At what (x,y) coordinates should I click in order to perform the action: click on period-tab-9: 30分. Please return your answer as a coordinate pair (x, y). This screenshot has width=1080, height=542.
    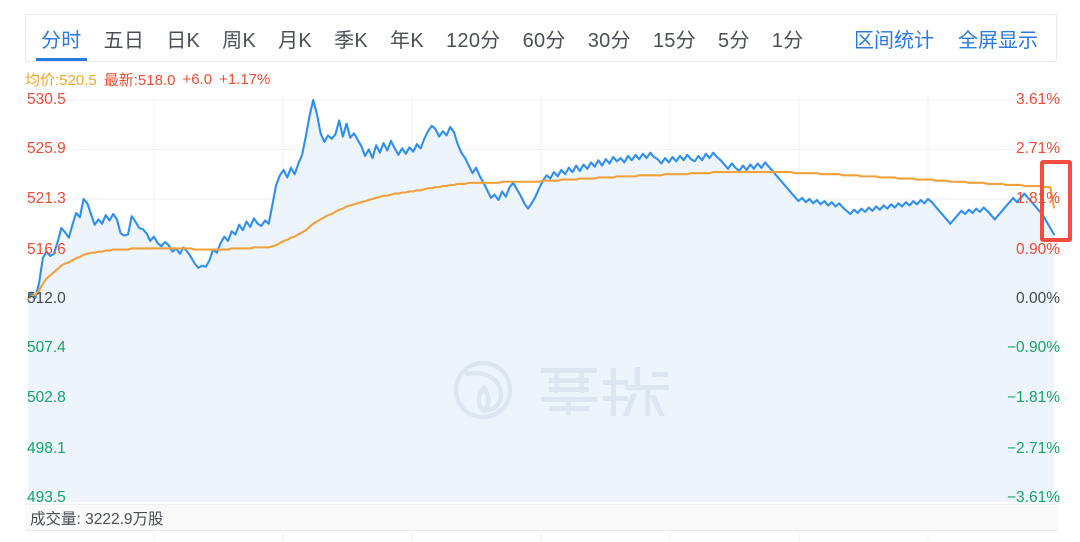
    Looking at the image, I should click on (609, 38).